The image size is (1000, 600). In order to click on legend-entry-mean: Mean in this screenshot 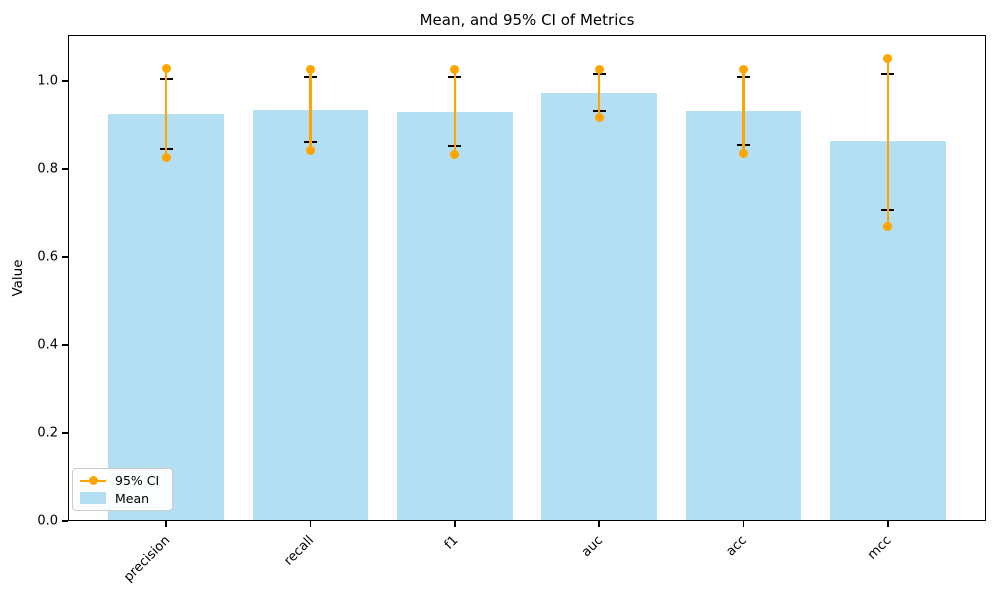, I will do `click(122, 498)`.